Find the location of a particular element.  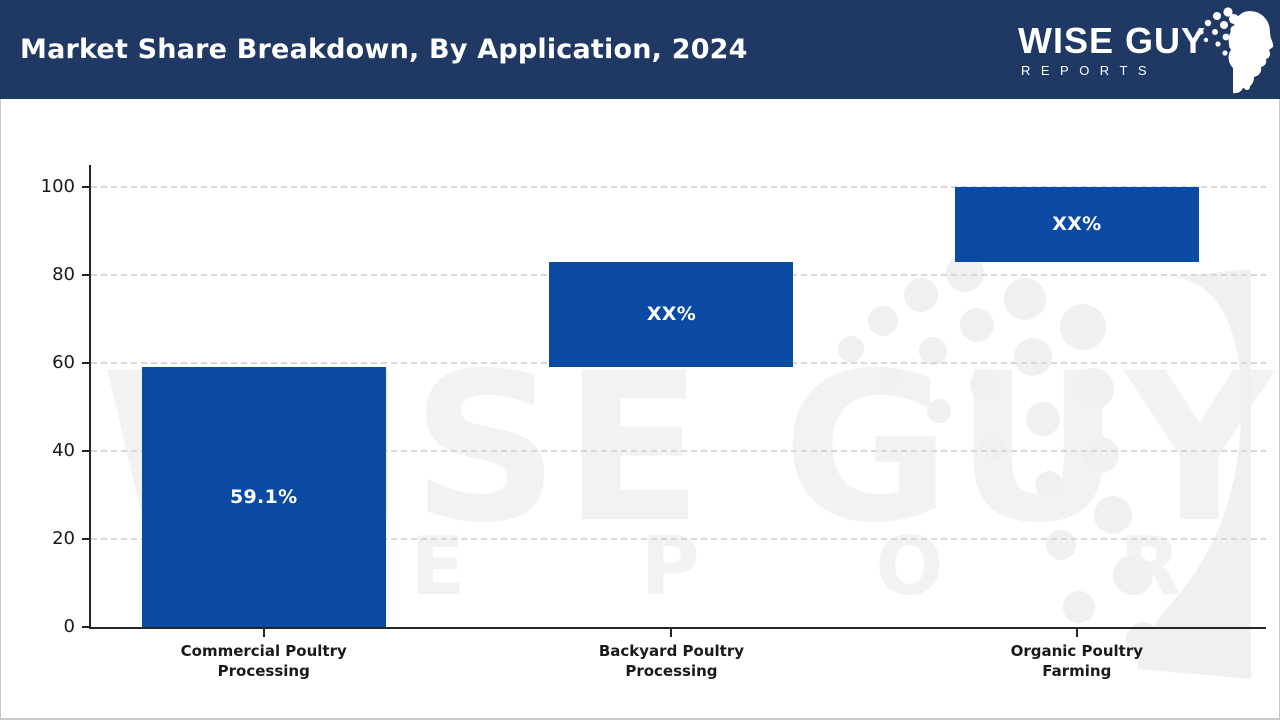

bar-commercial-poultry-processing: 59.1% is located at coordinates (263, 496).